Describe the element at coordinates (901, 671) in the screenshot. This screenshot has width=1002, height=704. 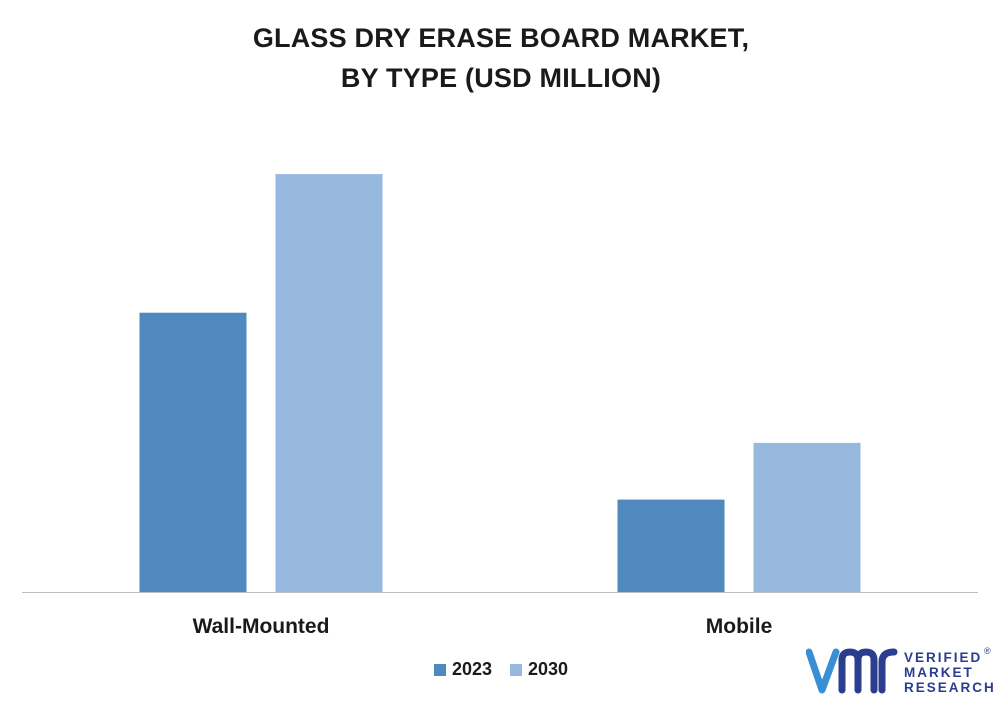
I see `vmr-logo: VERIFIED MARKET RESEARCH ®` at that location.